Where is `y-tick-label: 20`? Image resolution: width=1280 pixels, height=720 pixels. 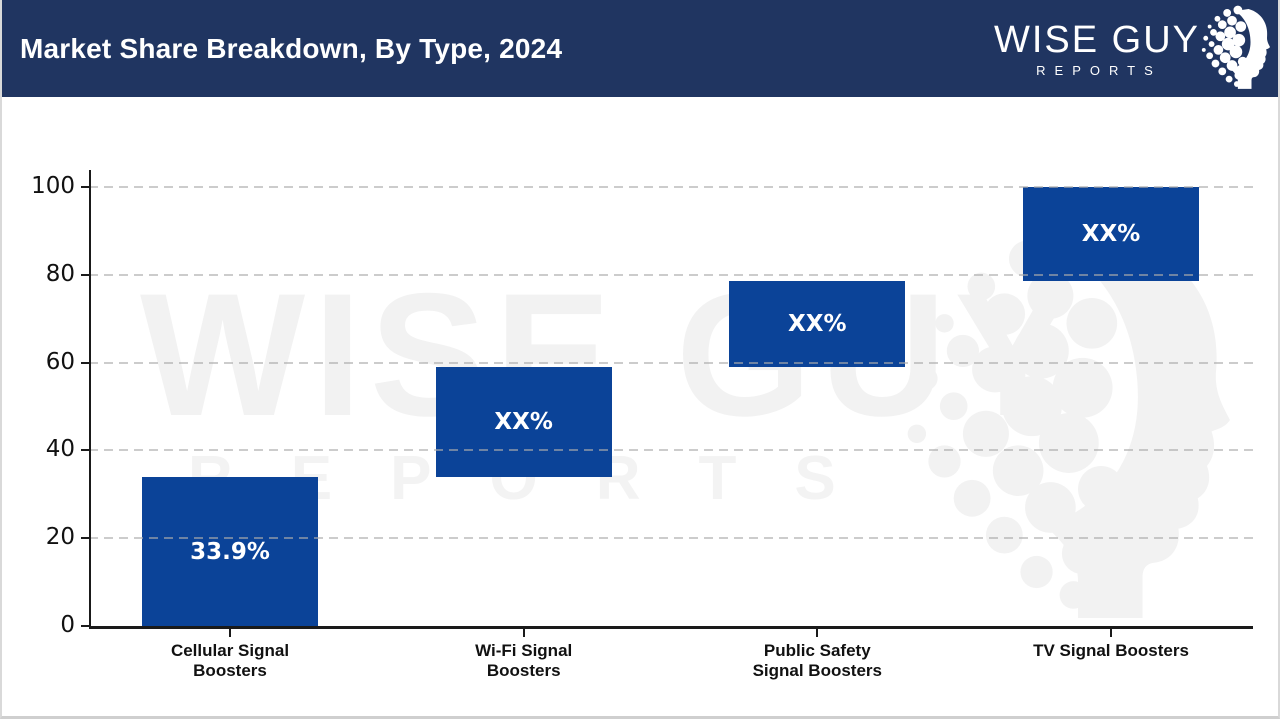
y-tick-label: 20 is located at coordinates (60, 537).